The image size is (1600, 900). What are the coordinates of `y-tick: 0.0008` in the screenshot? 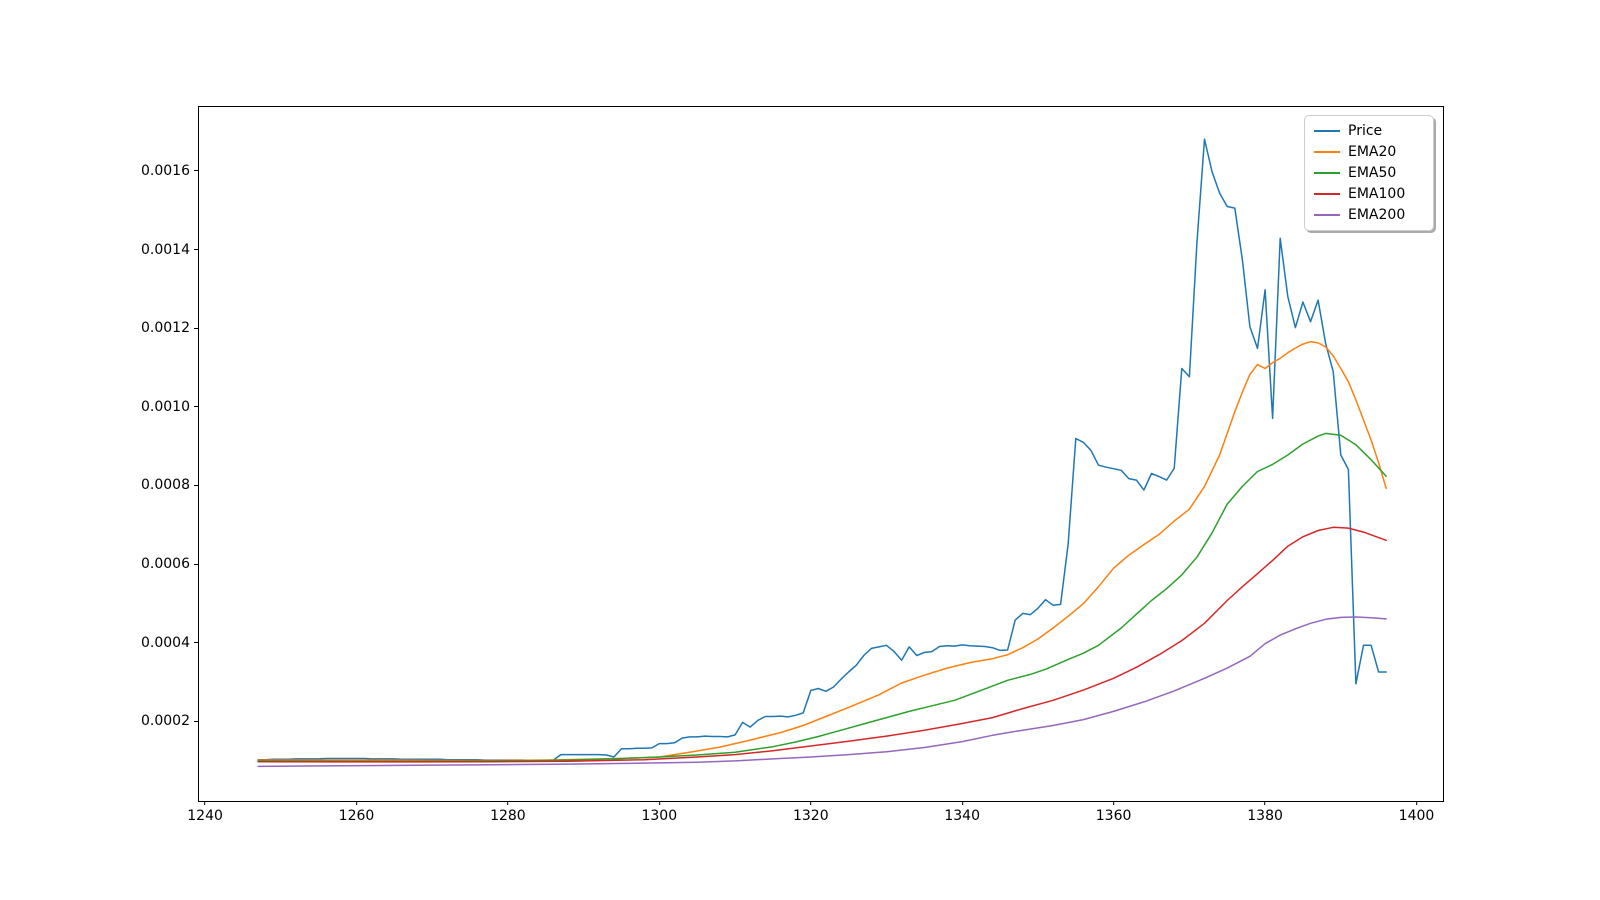 It's located at (169, 485).